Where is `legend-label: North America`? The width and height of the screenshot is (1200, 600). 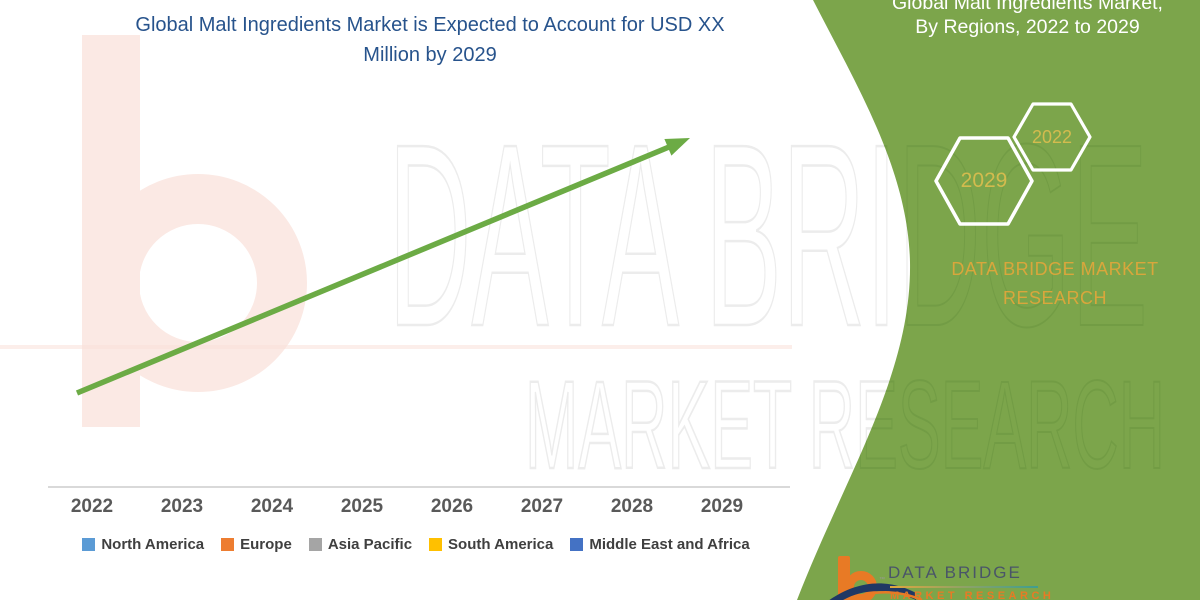
legend-label: North America is located at coordinates (153, 544).